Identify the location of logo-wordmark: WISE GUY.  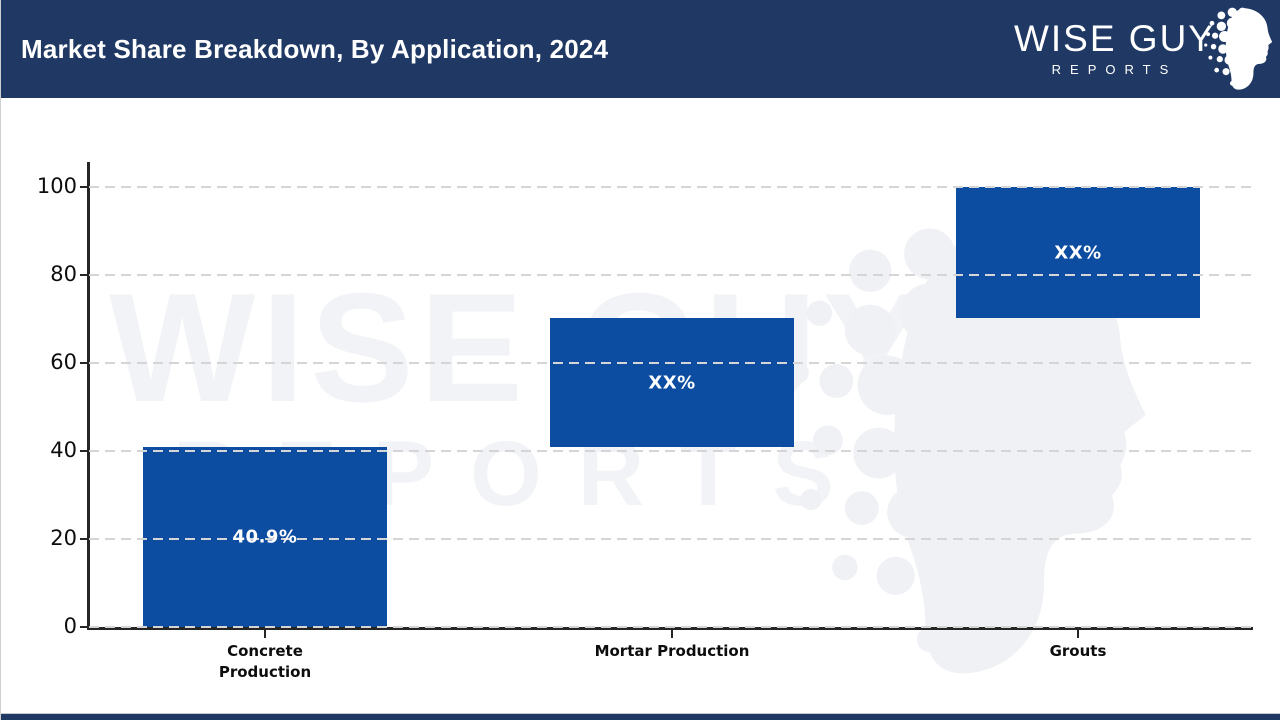
(1114, 38).